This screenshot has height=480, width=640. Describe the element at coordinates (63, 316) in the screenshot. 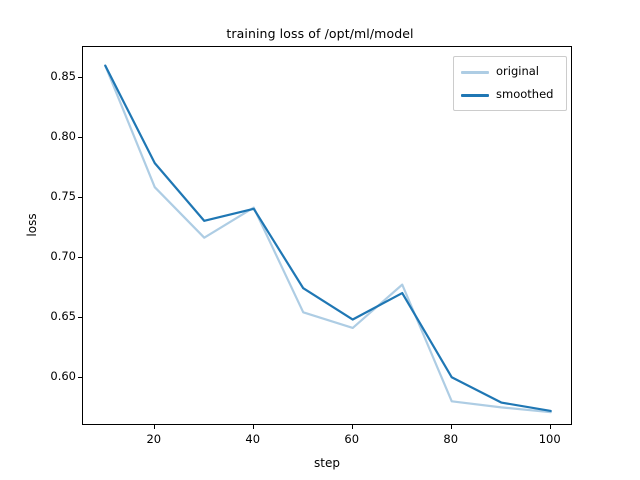

I see `y-tick-label: 0.65` at that location.